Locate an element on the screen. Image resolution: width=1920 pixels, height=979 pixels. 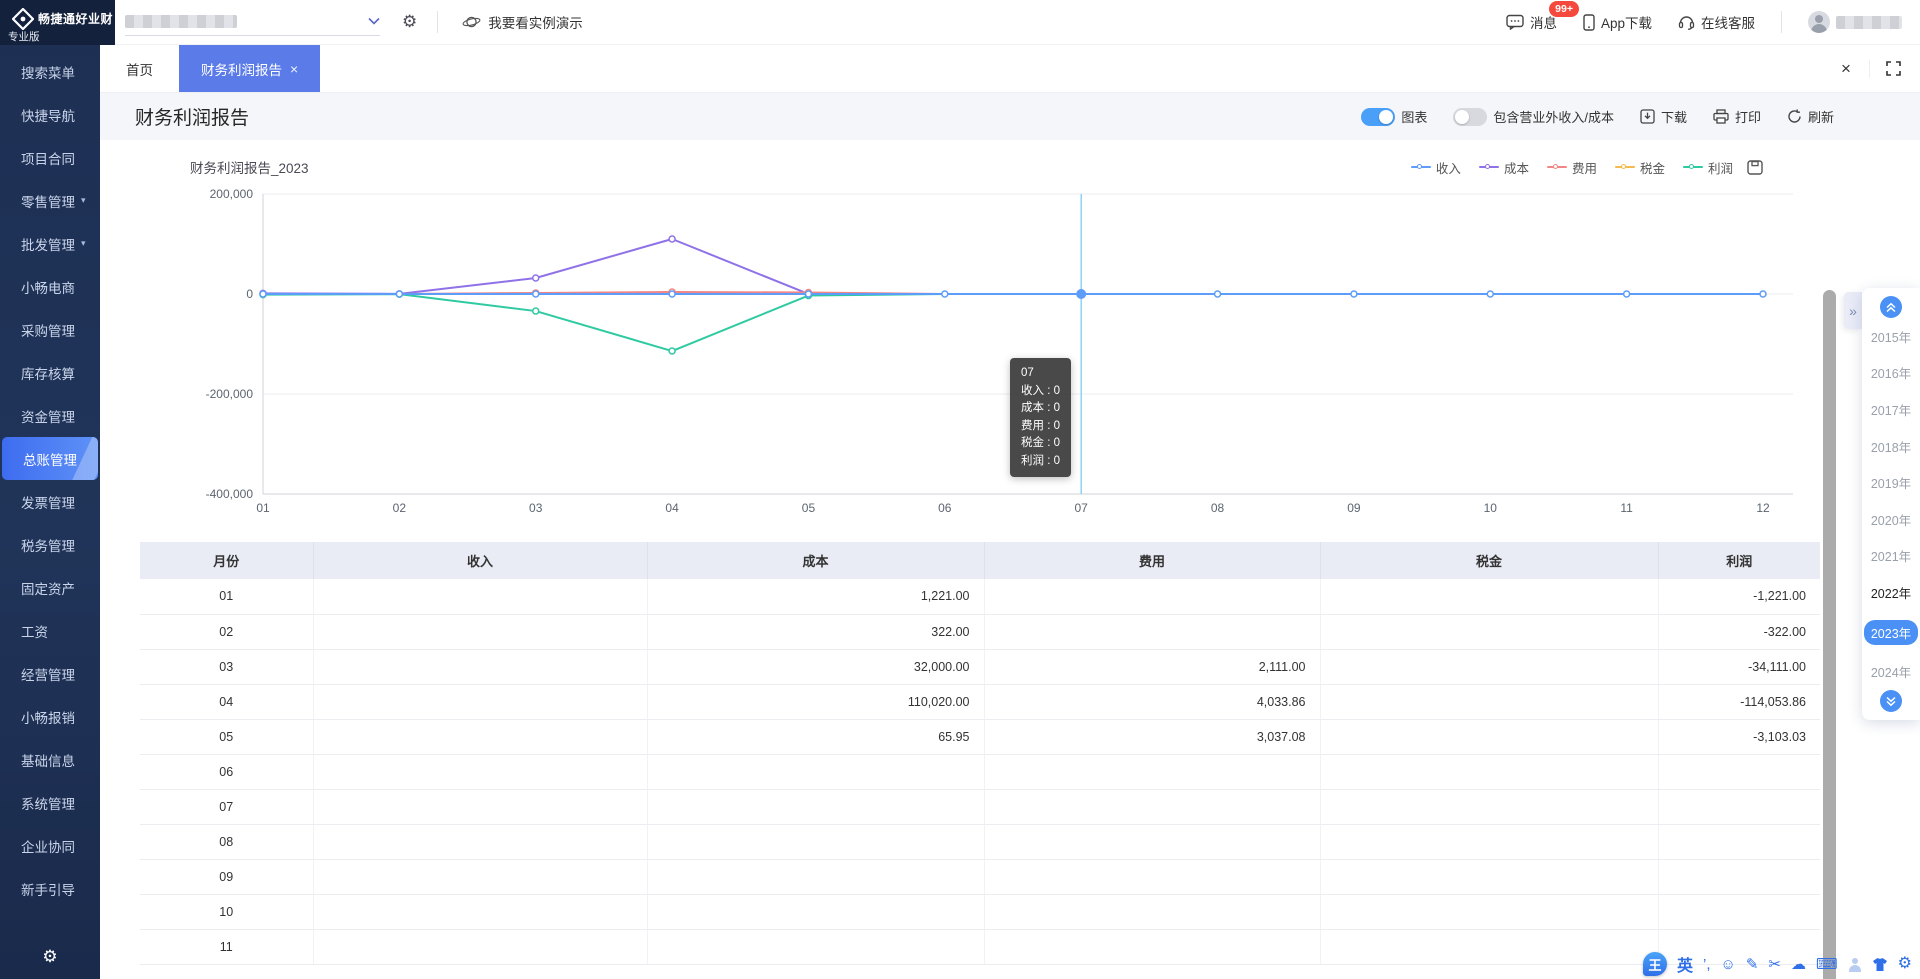
download-button: 下载 is located at coordinates (1663, 116).